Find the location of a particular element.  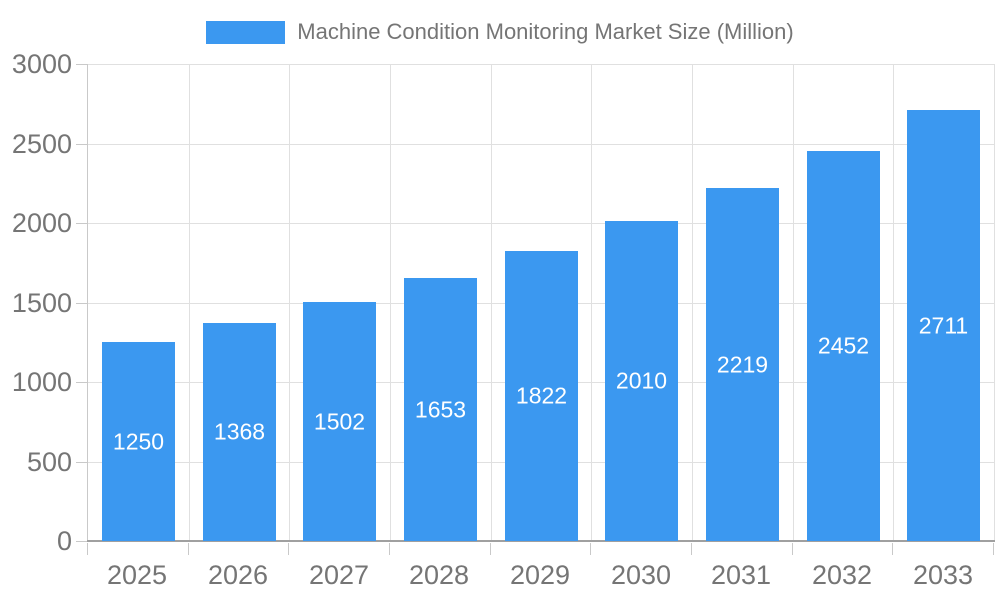

x-tick-label: 2025 is located at coordinates (137, 575).